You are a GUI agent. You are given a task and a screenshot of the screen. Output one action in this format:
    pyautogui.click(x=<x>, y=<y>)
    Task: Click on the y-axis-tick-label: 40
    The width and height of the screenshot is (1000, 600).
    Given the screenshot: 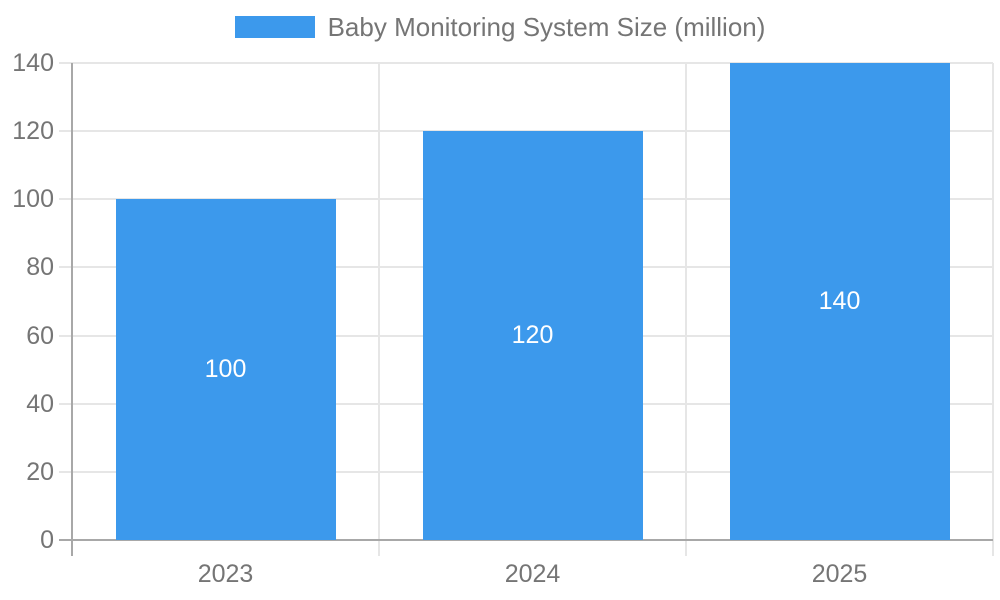 What is the action you would take?
    pyautogui.click(x=40, y=403)
    